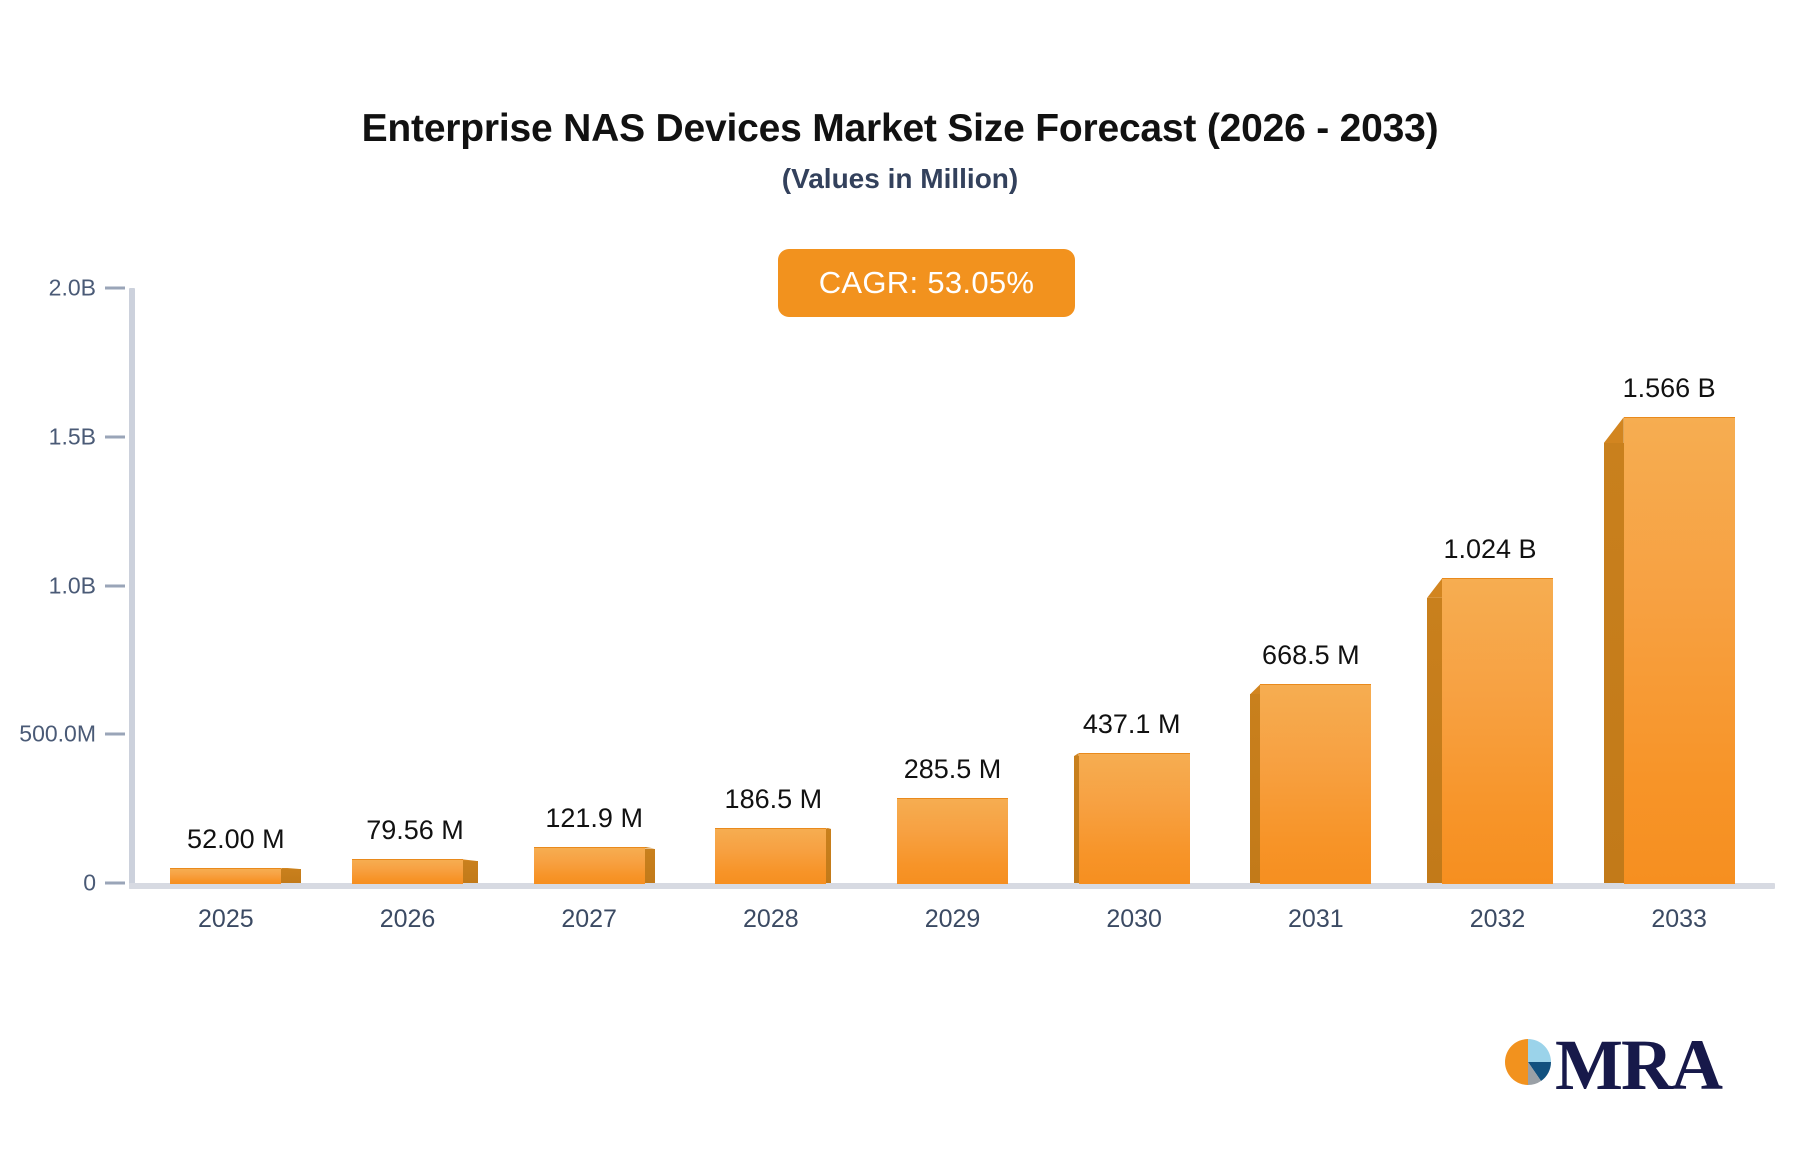 The image size is (1800, 1156). I want to click on pie-chart-icon, so click(1528, 1062).